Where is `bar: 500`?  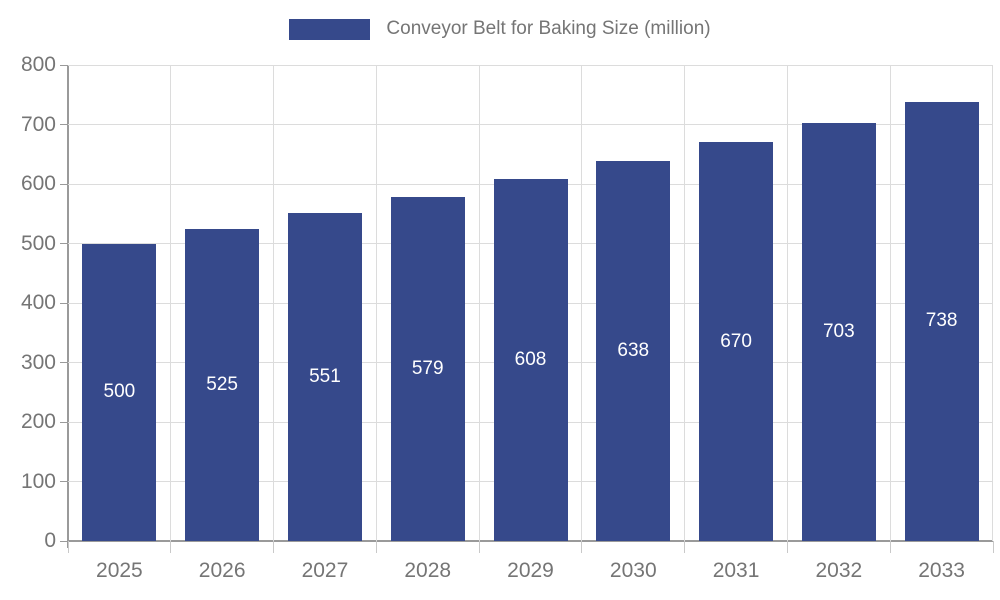
bar: 500 is located at coordinates (119, 392).